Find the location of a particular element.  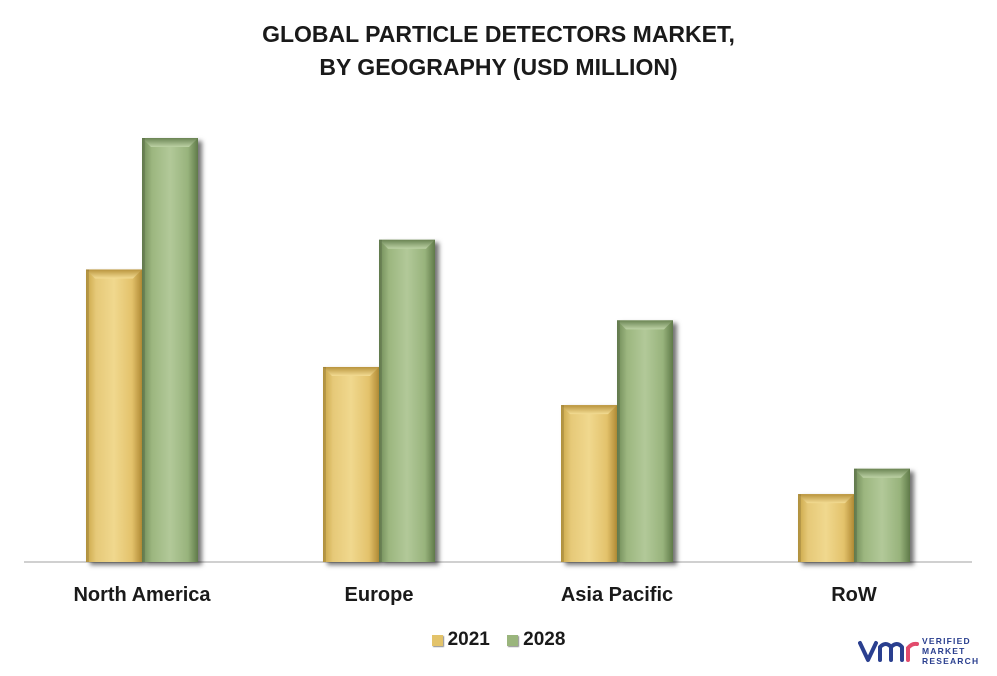

legend-swatch-2028 is located at coordinates (513, 640).